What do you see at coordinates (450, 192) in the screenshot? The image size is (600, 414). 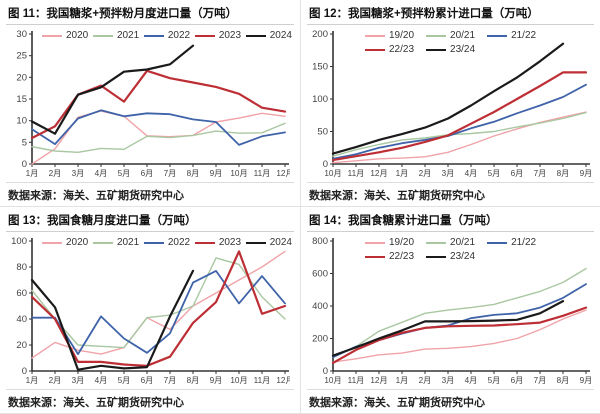 I see `figure-12-source: 数据来源：海关、五矿期货研究中心` at bounding box center [450, 192].